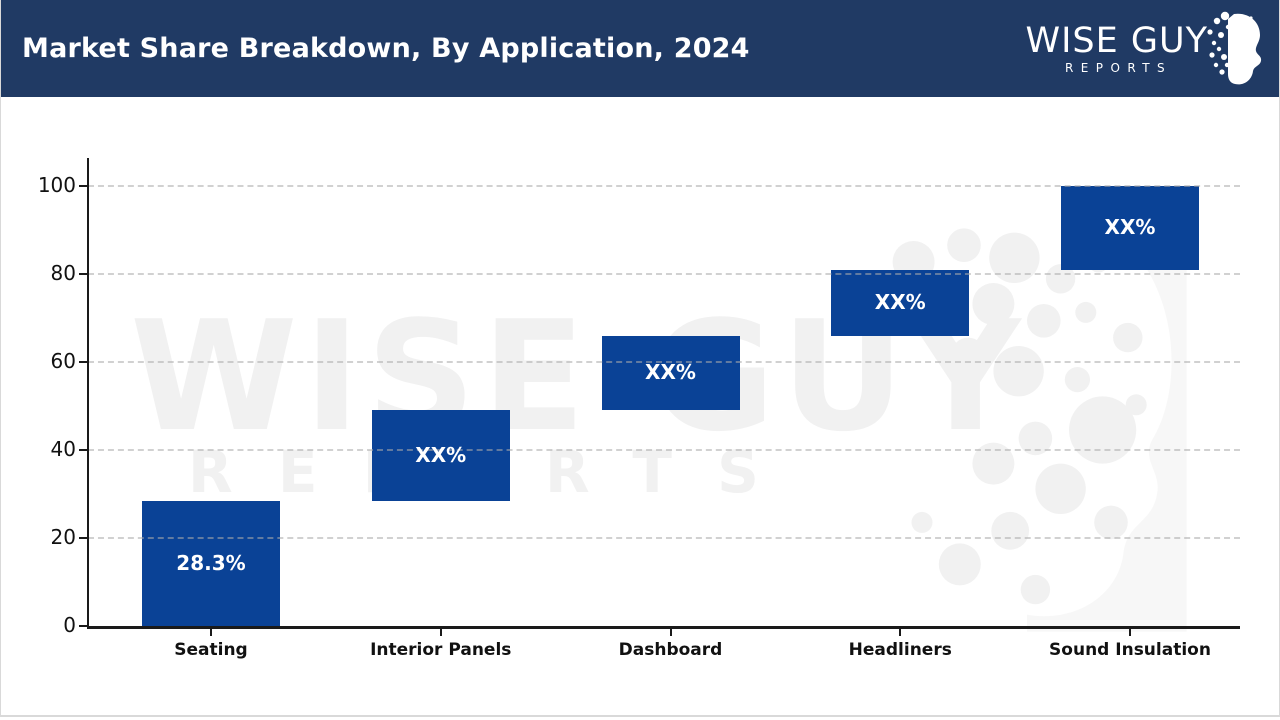 The height and width of the screenshot is (720, 1280). I want to click on y-axis-line, so click(88, 393).